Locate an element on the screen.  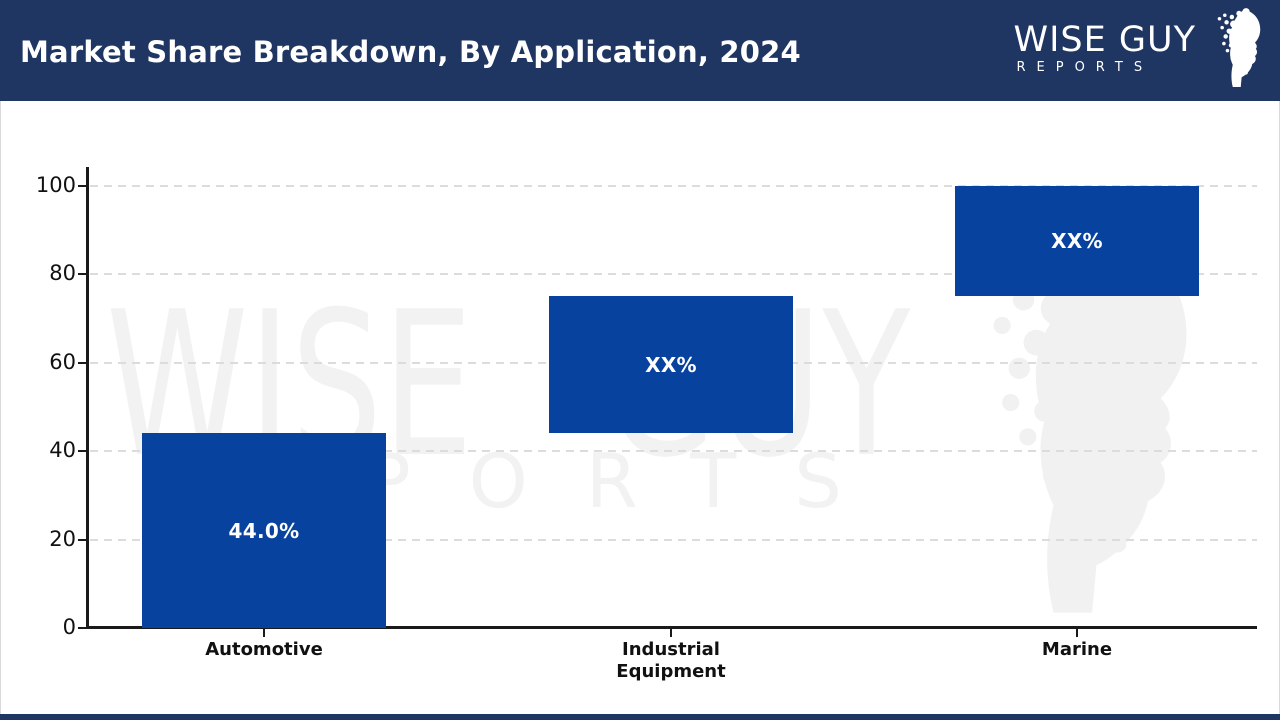
logo-face-icon is located at coordinates (1231, 48).